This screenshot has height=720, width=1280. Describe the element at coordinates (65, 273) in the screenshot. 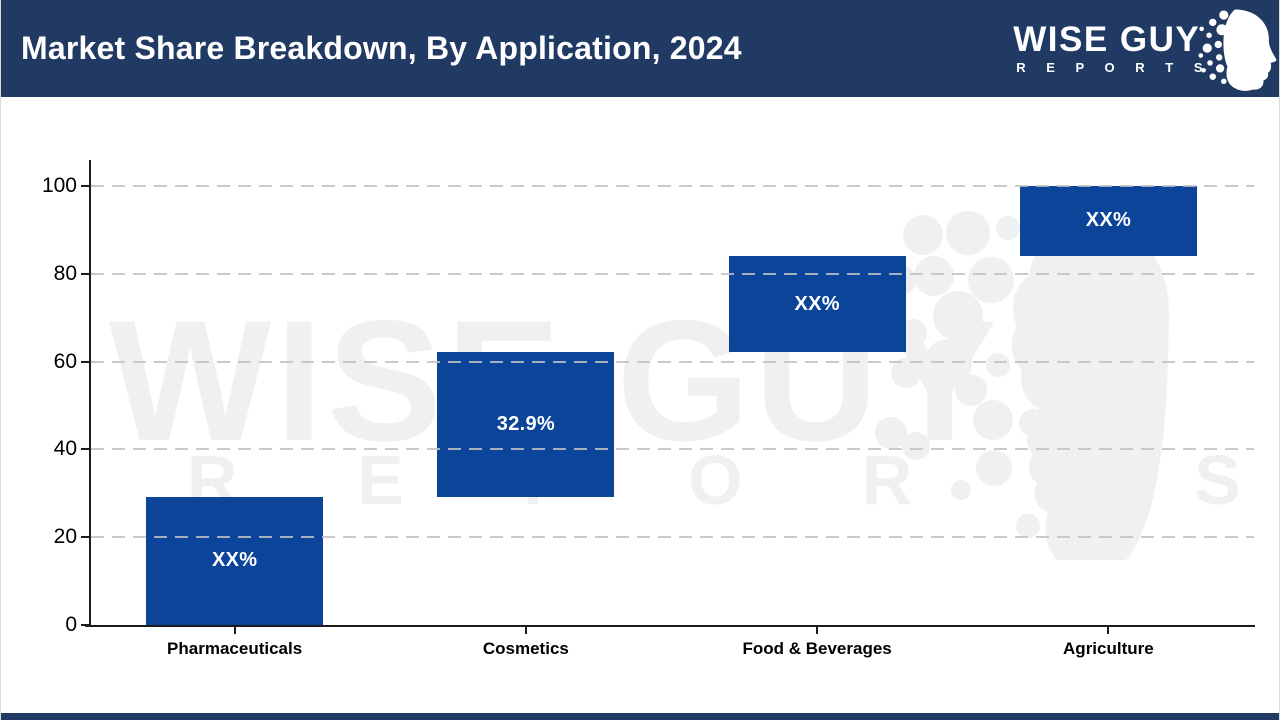

I see `y-tick-label-80: 80` at that location.